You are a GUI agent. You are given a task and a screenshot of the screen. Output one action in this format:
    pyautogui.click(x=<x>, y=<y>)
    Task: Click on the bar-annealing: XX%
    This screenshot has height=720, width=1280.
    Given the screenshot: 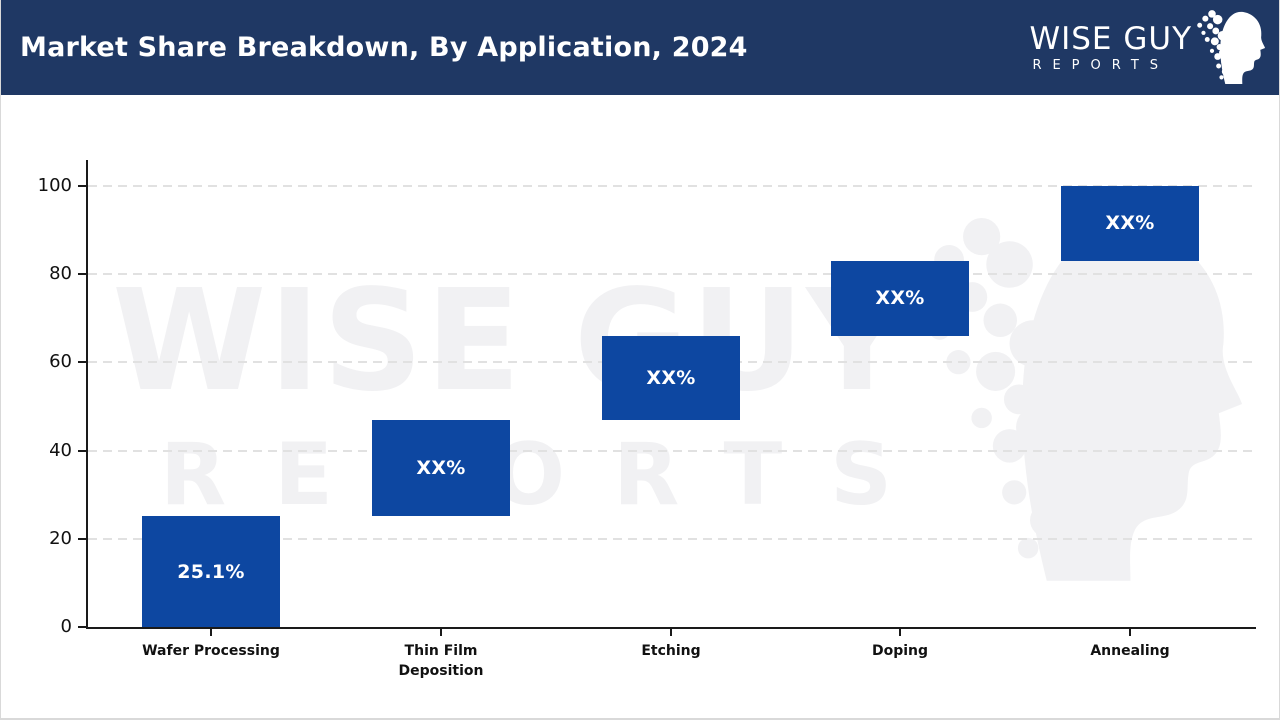 What is the action you would take?
    pyautogui.click(x=1130, y=223)
    